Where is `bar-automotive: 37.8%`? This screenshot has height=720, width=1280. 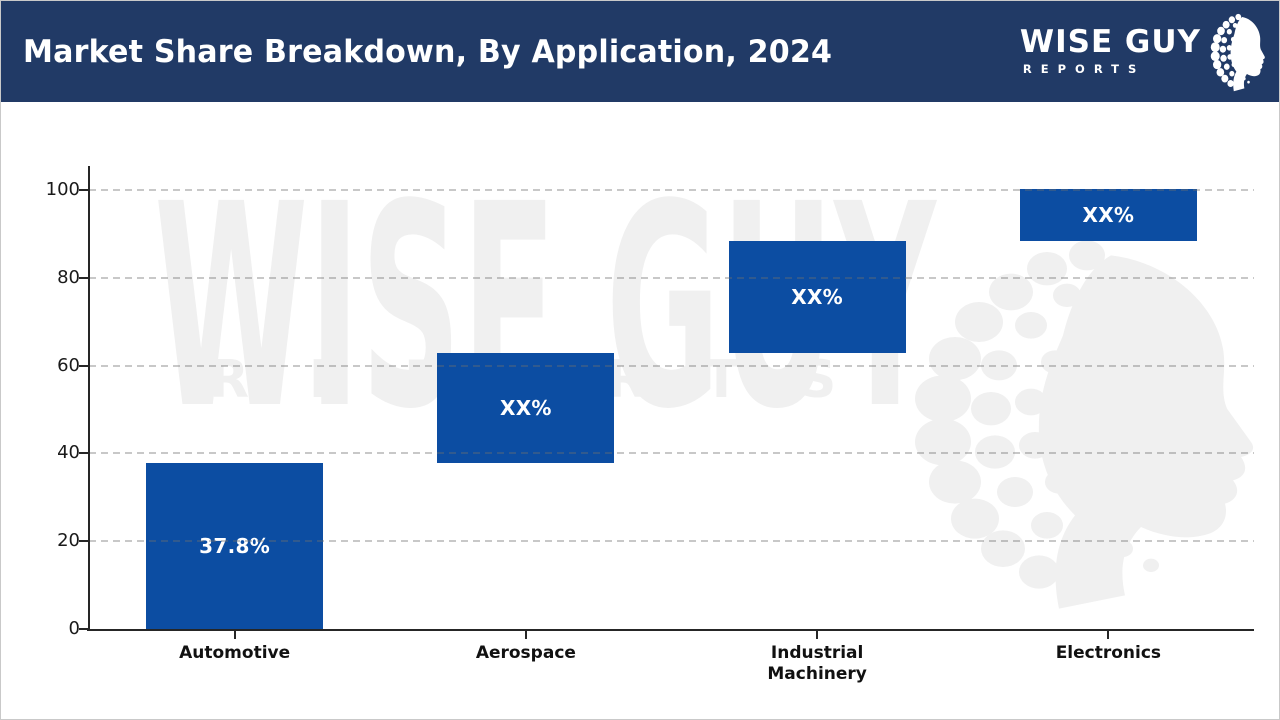 bar-automotive: 37.8% is located at coordinates (235, 546).